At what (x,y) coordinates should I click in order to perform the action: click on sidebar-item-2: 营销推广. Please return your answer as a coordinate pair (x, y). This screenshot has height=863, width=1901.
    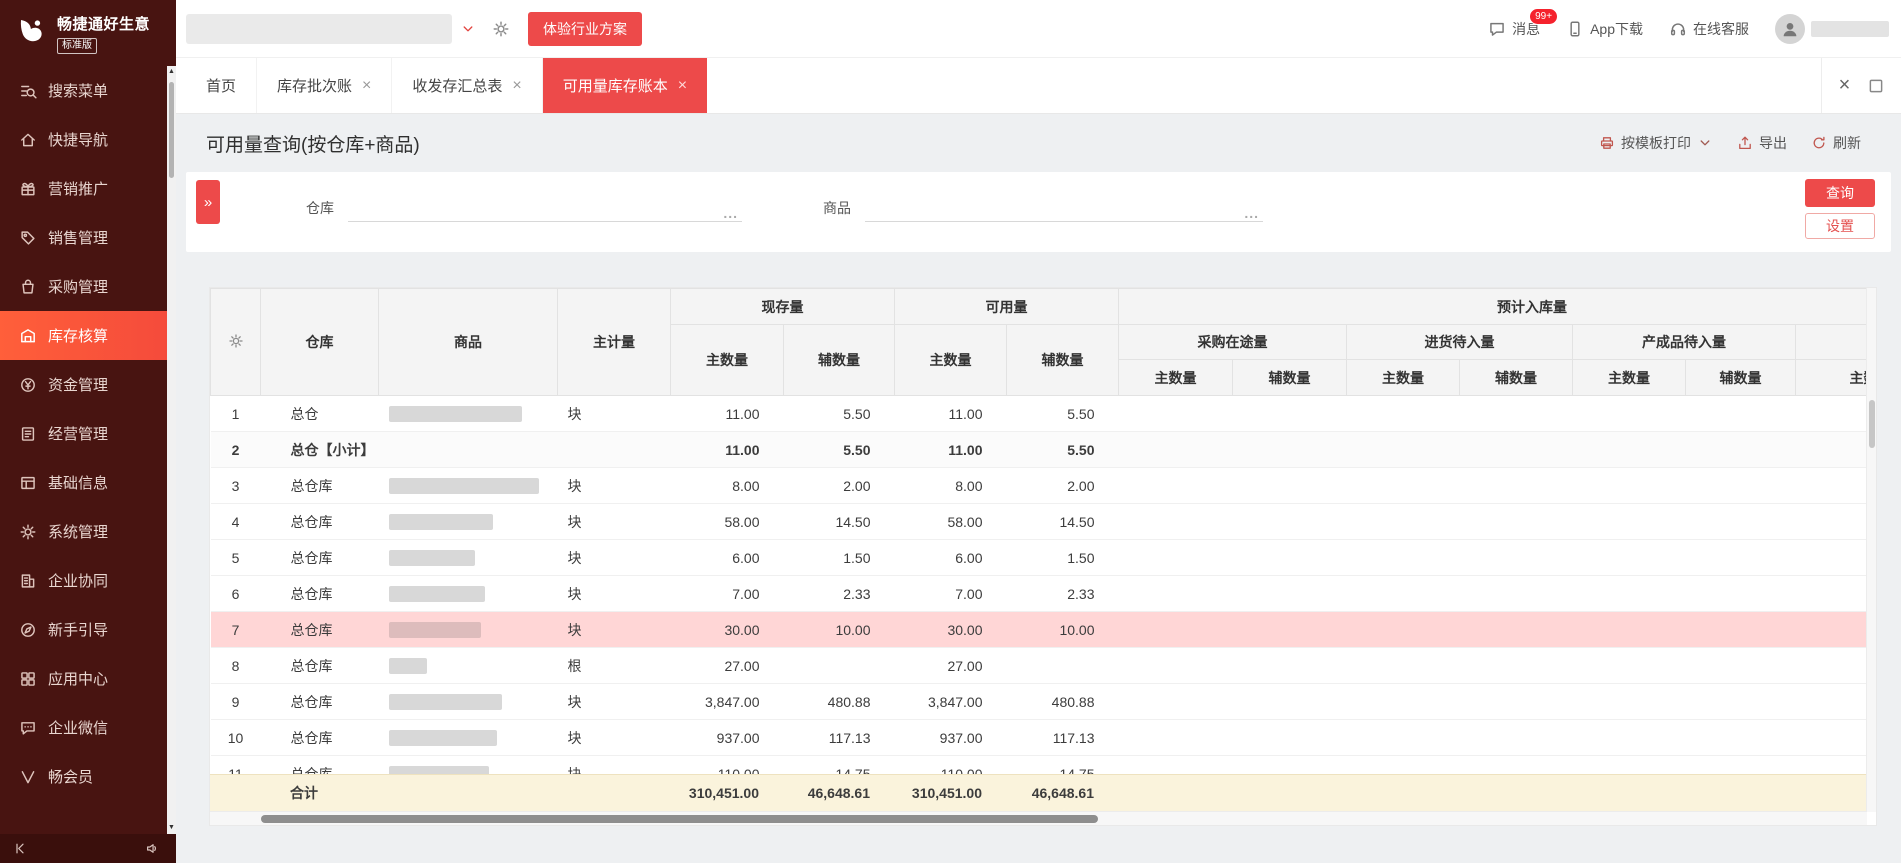
    Looking at the image, I should click on (88, 188).